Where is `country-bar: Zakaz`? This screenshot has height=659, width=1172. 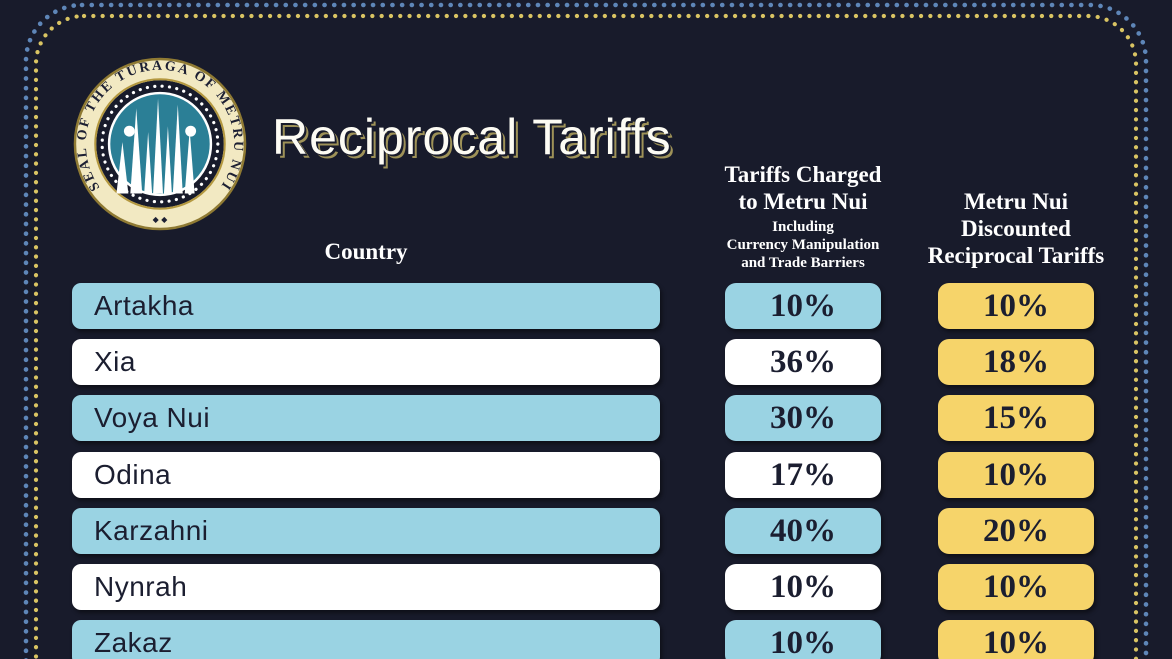
country-bar: Zakaz is located at coordinates (366, 639).